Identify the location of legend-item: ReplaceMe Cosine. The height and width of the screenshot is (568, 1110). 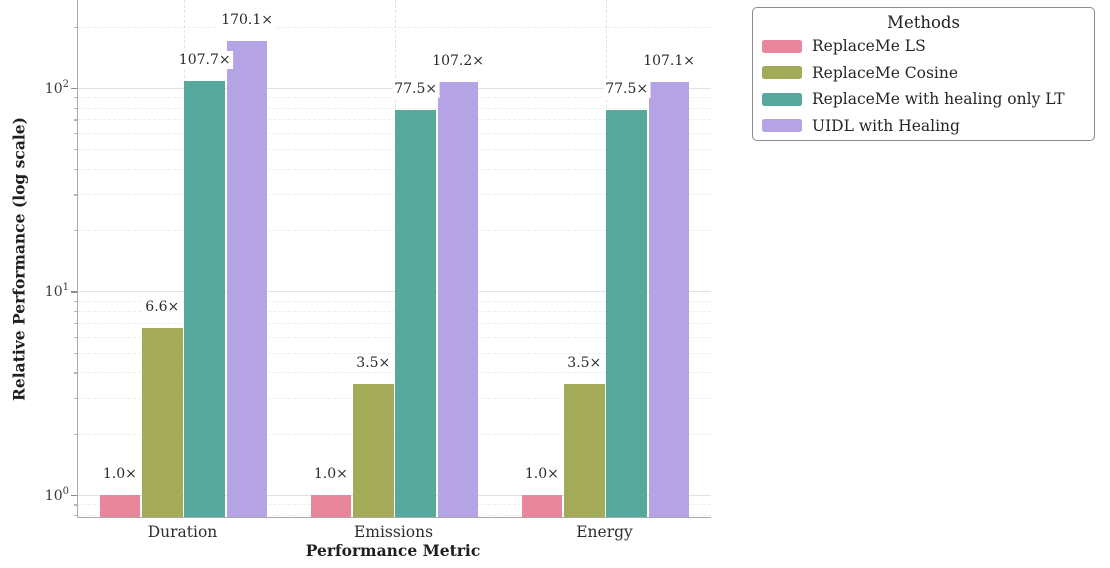
(923, 73).